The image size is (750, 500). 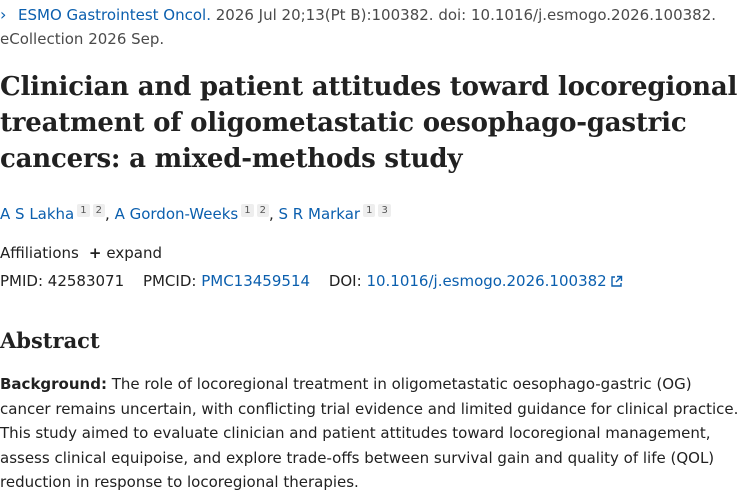 What do you see at coordinates (53, 384) in the screenshot?
I see `background-label: Background:` at bounding box center [53, 384].